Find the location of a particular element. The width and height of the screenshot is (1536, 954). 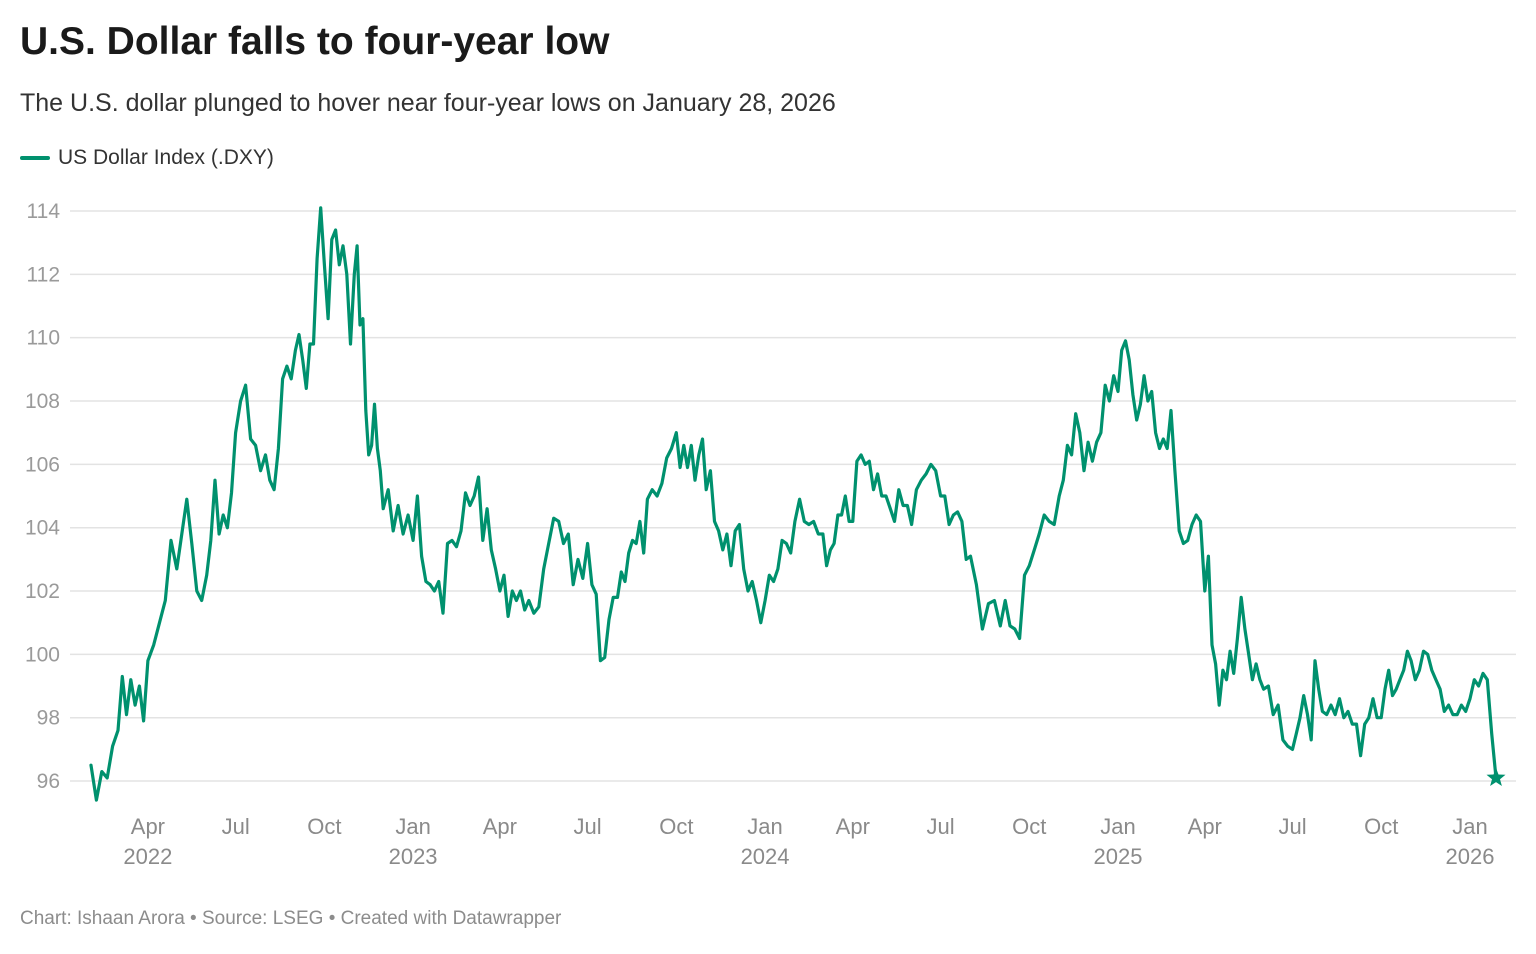

y-tick-label: 96 is located at coordinates (48, 781).